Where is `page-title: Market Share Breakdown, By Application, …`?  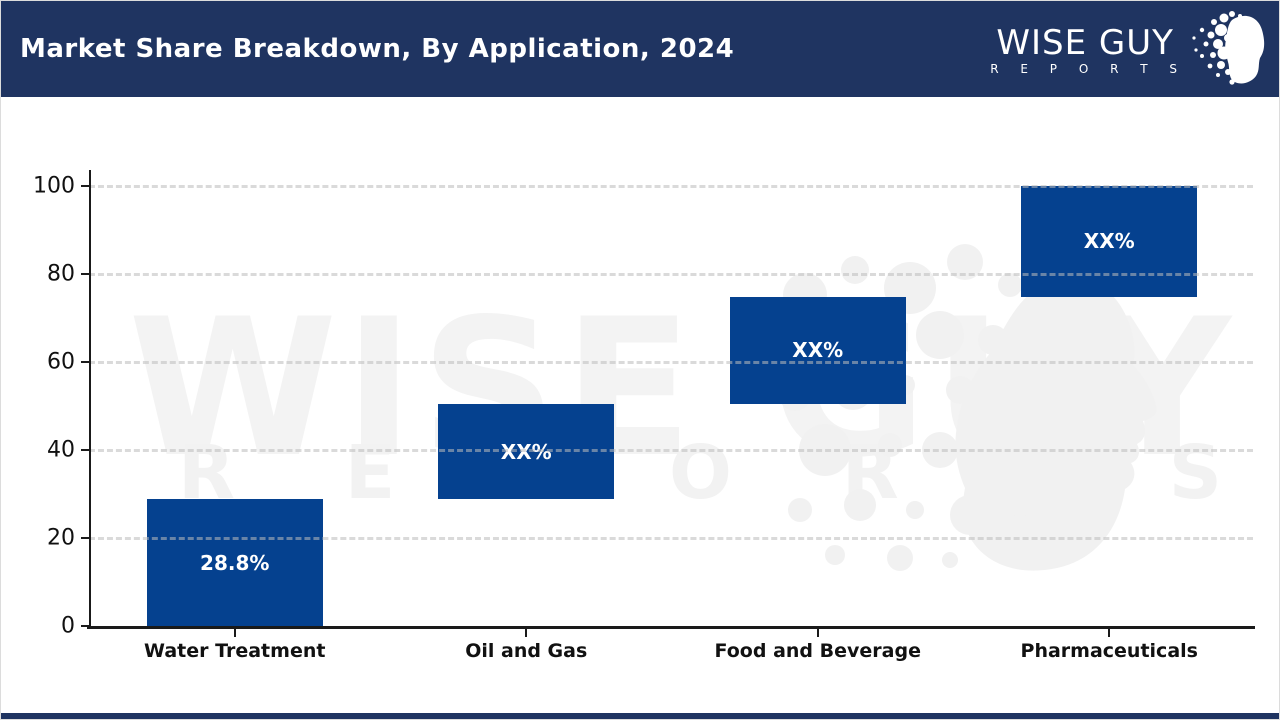 page-title: Market Share Breakdown, By Application, … is located at coordinates (377, 48).